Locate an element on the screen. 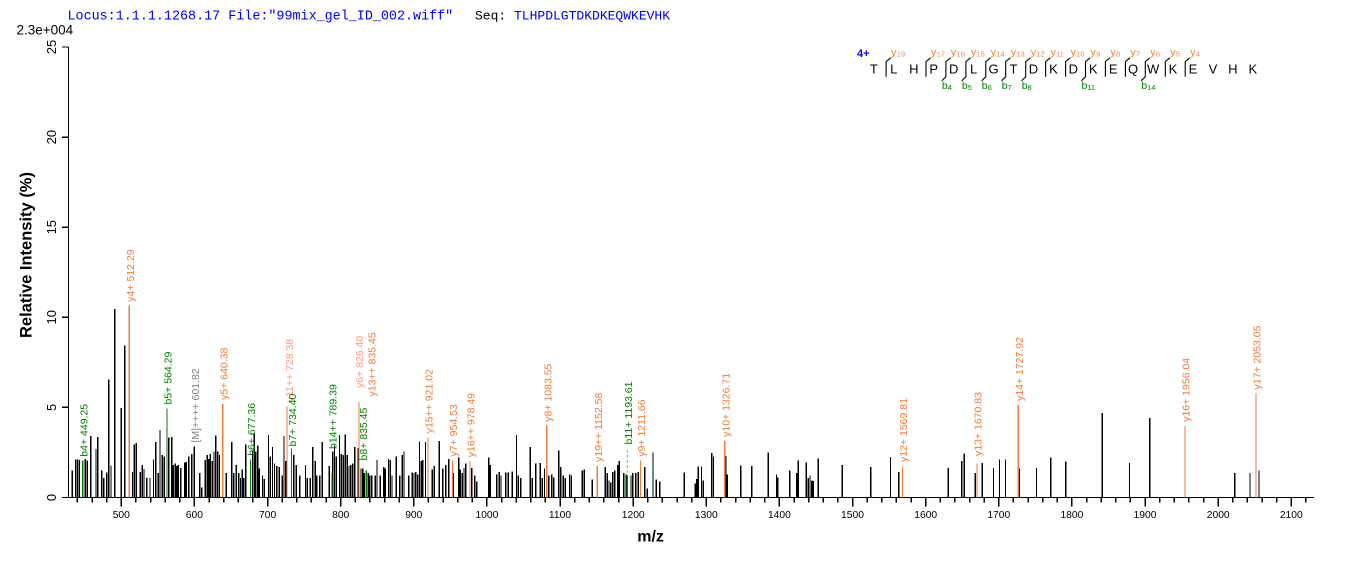 Image resolution: width=1362 pixels, height=562 pixels. svg-text: 0 is located at coordinates (51, 497).